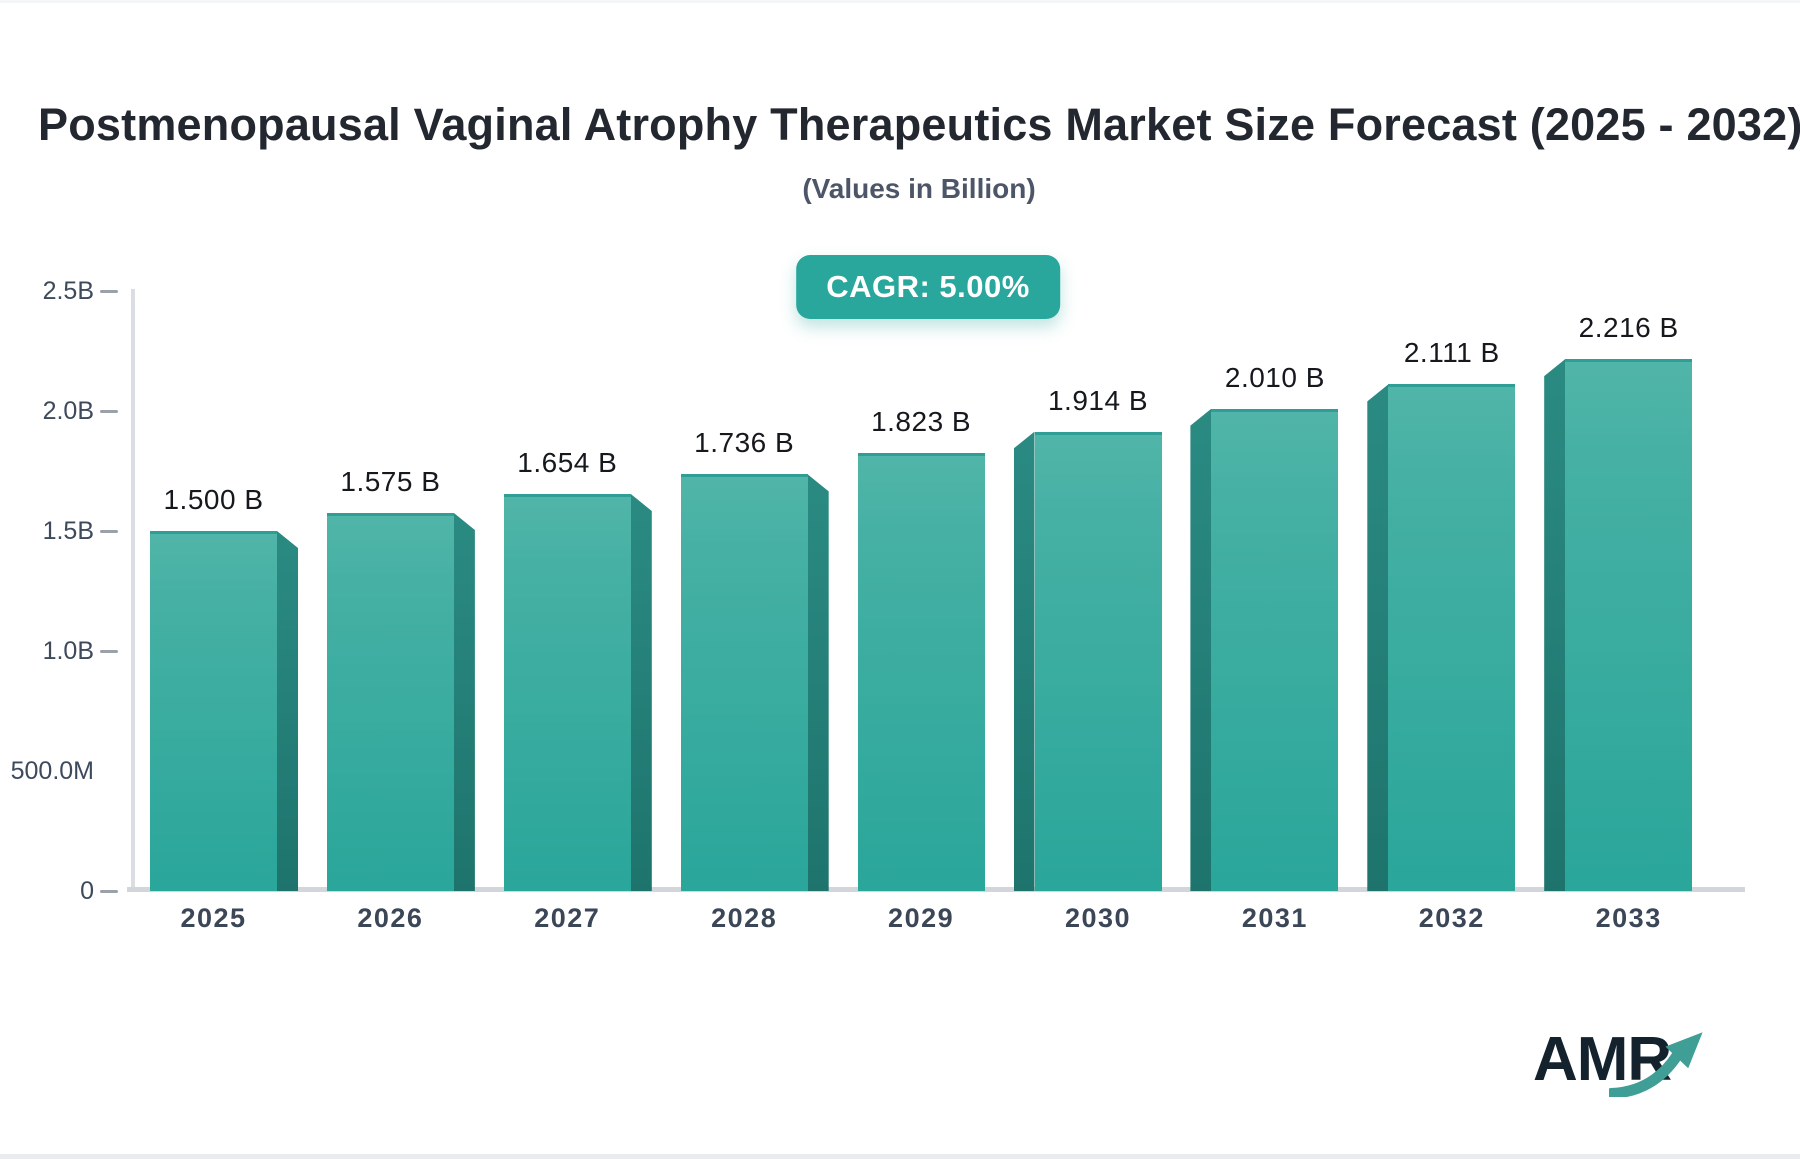 This screenshot has width=1800, height=1159. What do you see at coordinates (1451, 353) in the screenshot?
I see `bar-value-label: 2.111 B` at bounding box center [1451, 353].